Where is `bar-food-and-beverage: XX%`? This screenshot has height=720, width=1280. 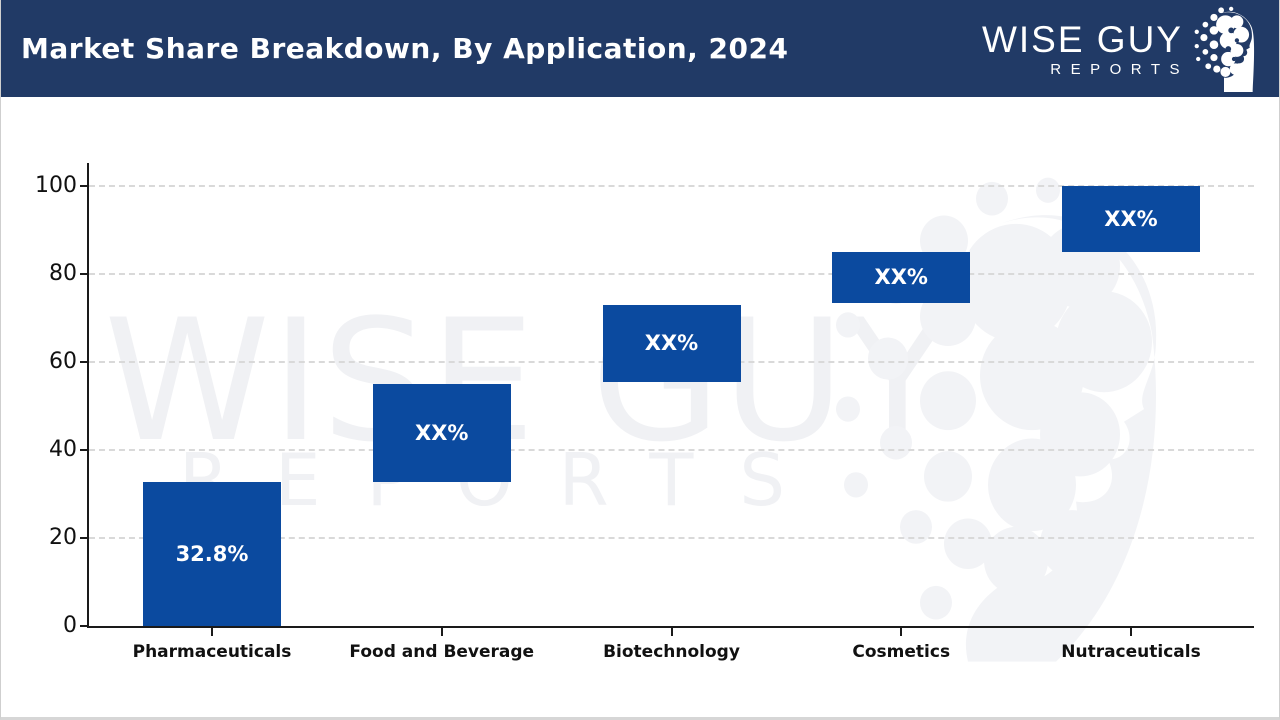
bar-food-and-beverage: XX% is located at coordinates (441, 433).